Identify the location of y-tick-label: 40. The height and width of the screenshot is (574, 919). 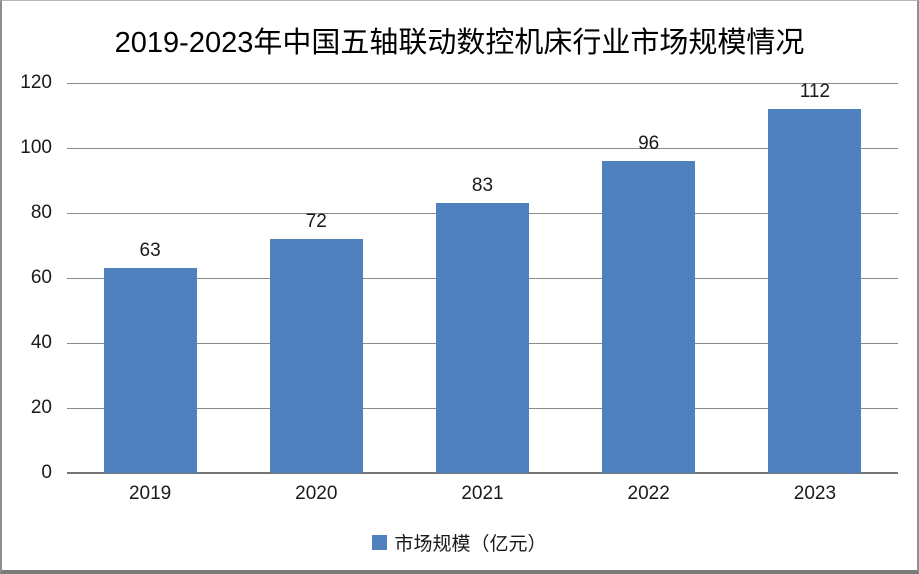
(41, 342).